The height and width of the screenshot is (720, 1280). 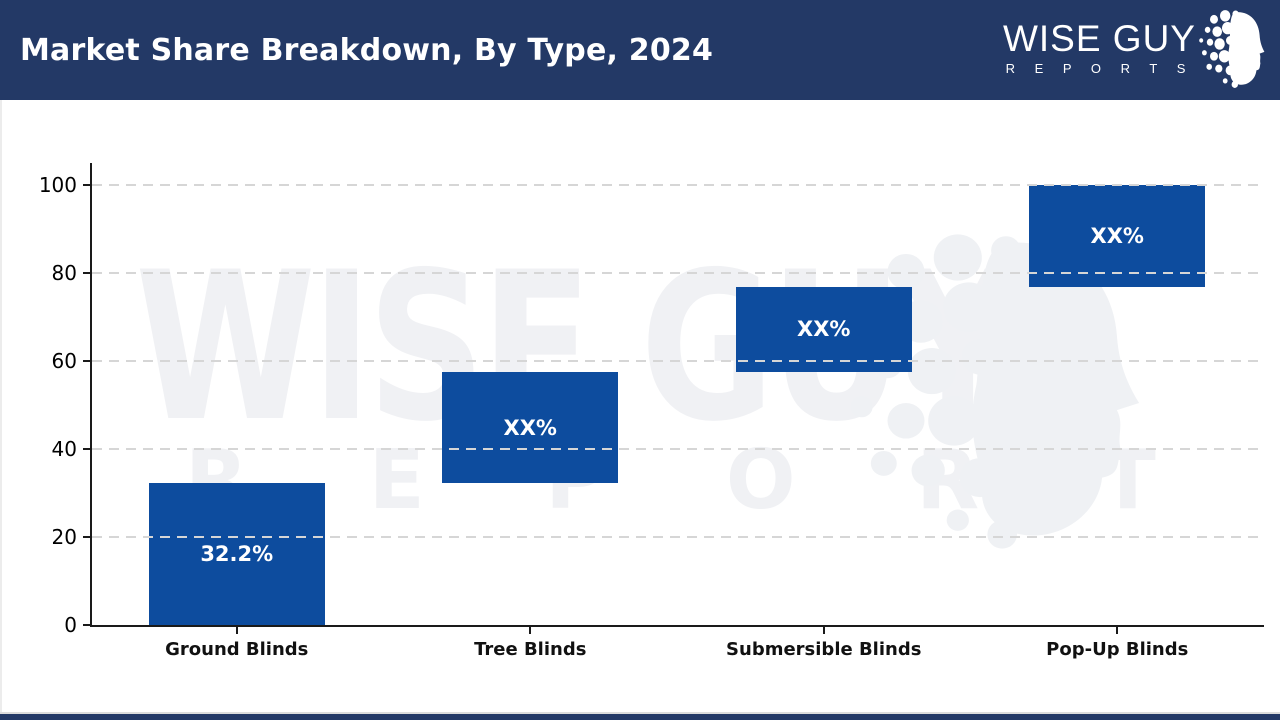 I want to click on x-axis-line, so click(x=677, y=626).